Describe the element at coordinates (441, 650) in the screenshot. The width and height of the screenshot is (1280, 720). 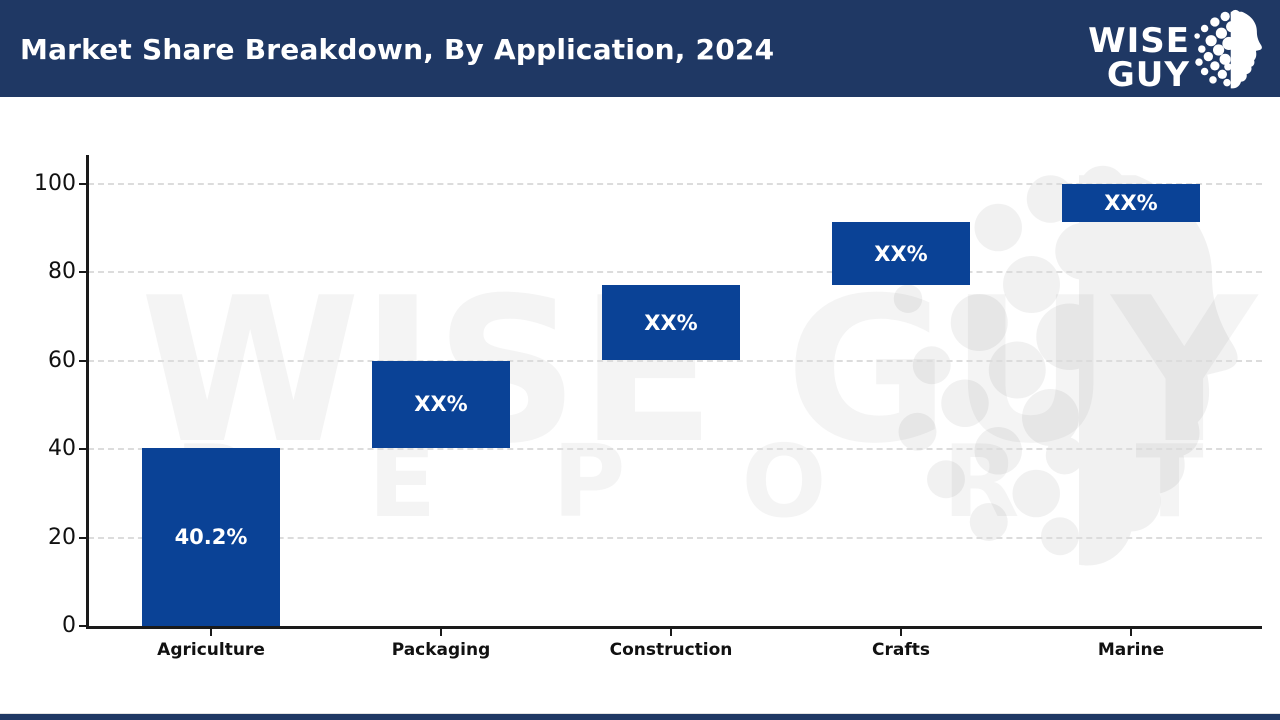
I see `x-tick-label: Packaging` at that location.